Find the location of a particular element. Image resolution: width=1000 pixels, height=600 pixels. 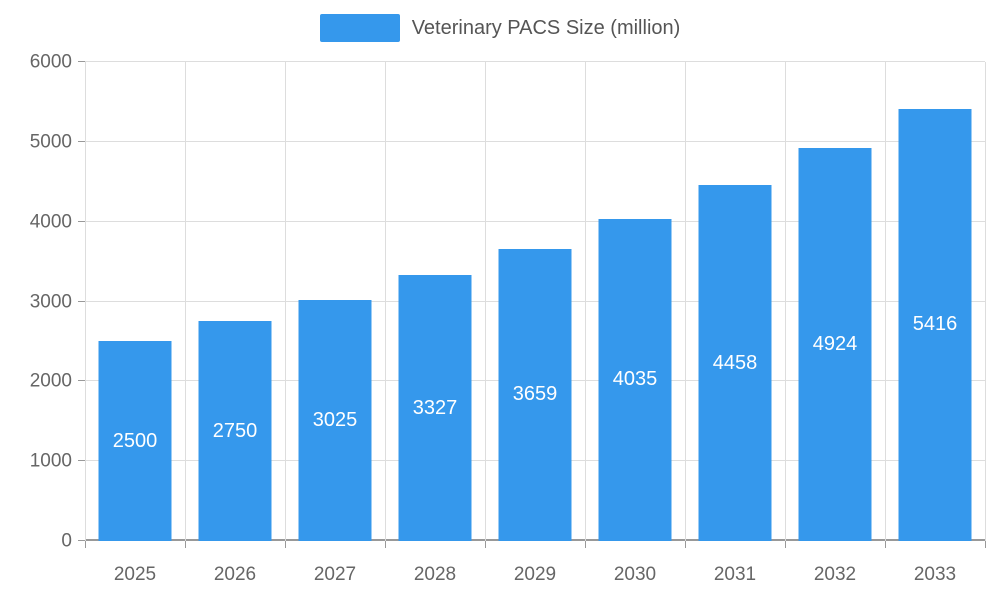

y-axis-labels: 0 1000 2000 3000 4000 5000 6000 is located at coordinates (36, 302).